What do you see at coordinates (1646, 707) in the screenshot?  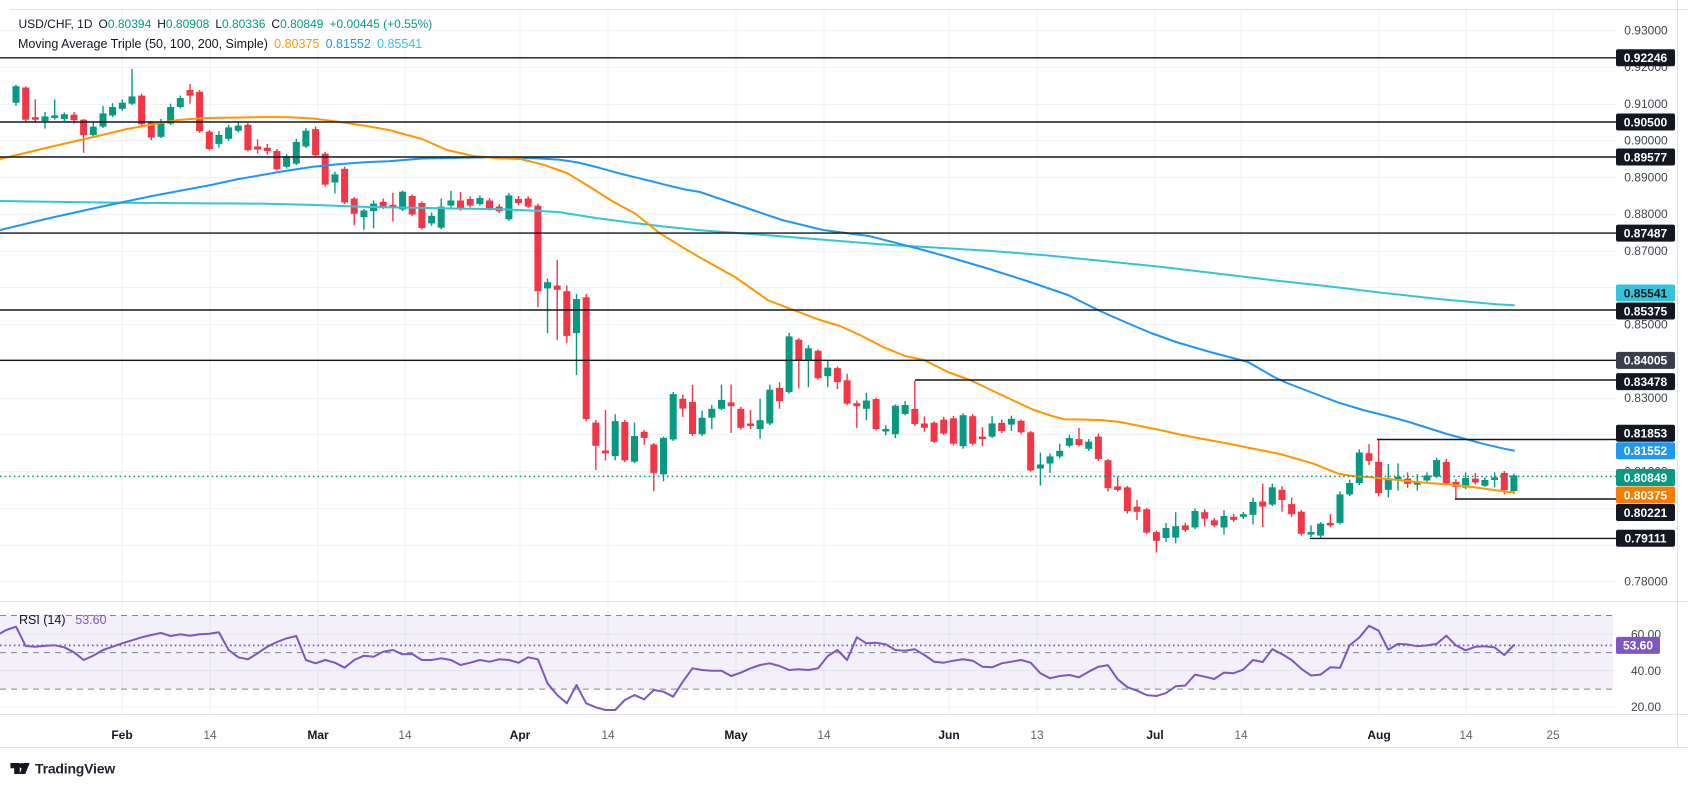 I see `svg-text: 20.00` at bounding box center [1646, 707].